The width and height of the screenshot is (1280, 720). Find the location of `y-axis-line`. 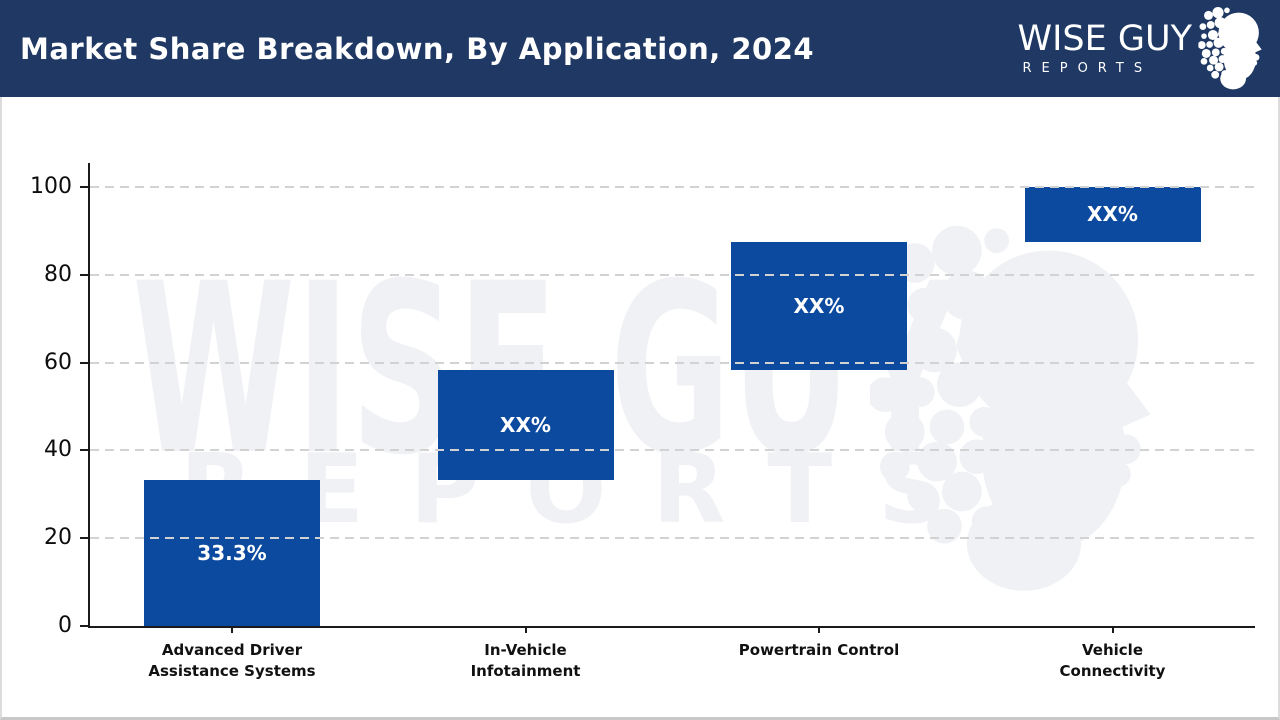

y-axis-line is located at coordinates (89, 395).